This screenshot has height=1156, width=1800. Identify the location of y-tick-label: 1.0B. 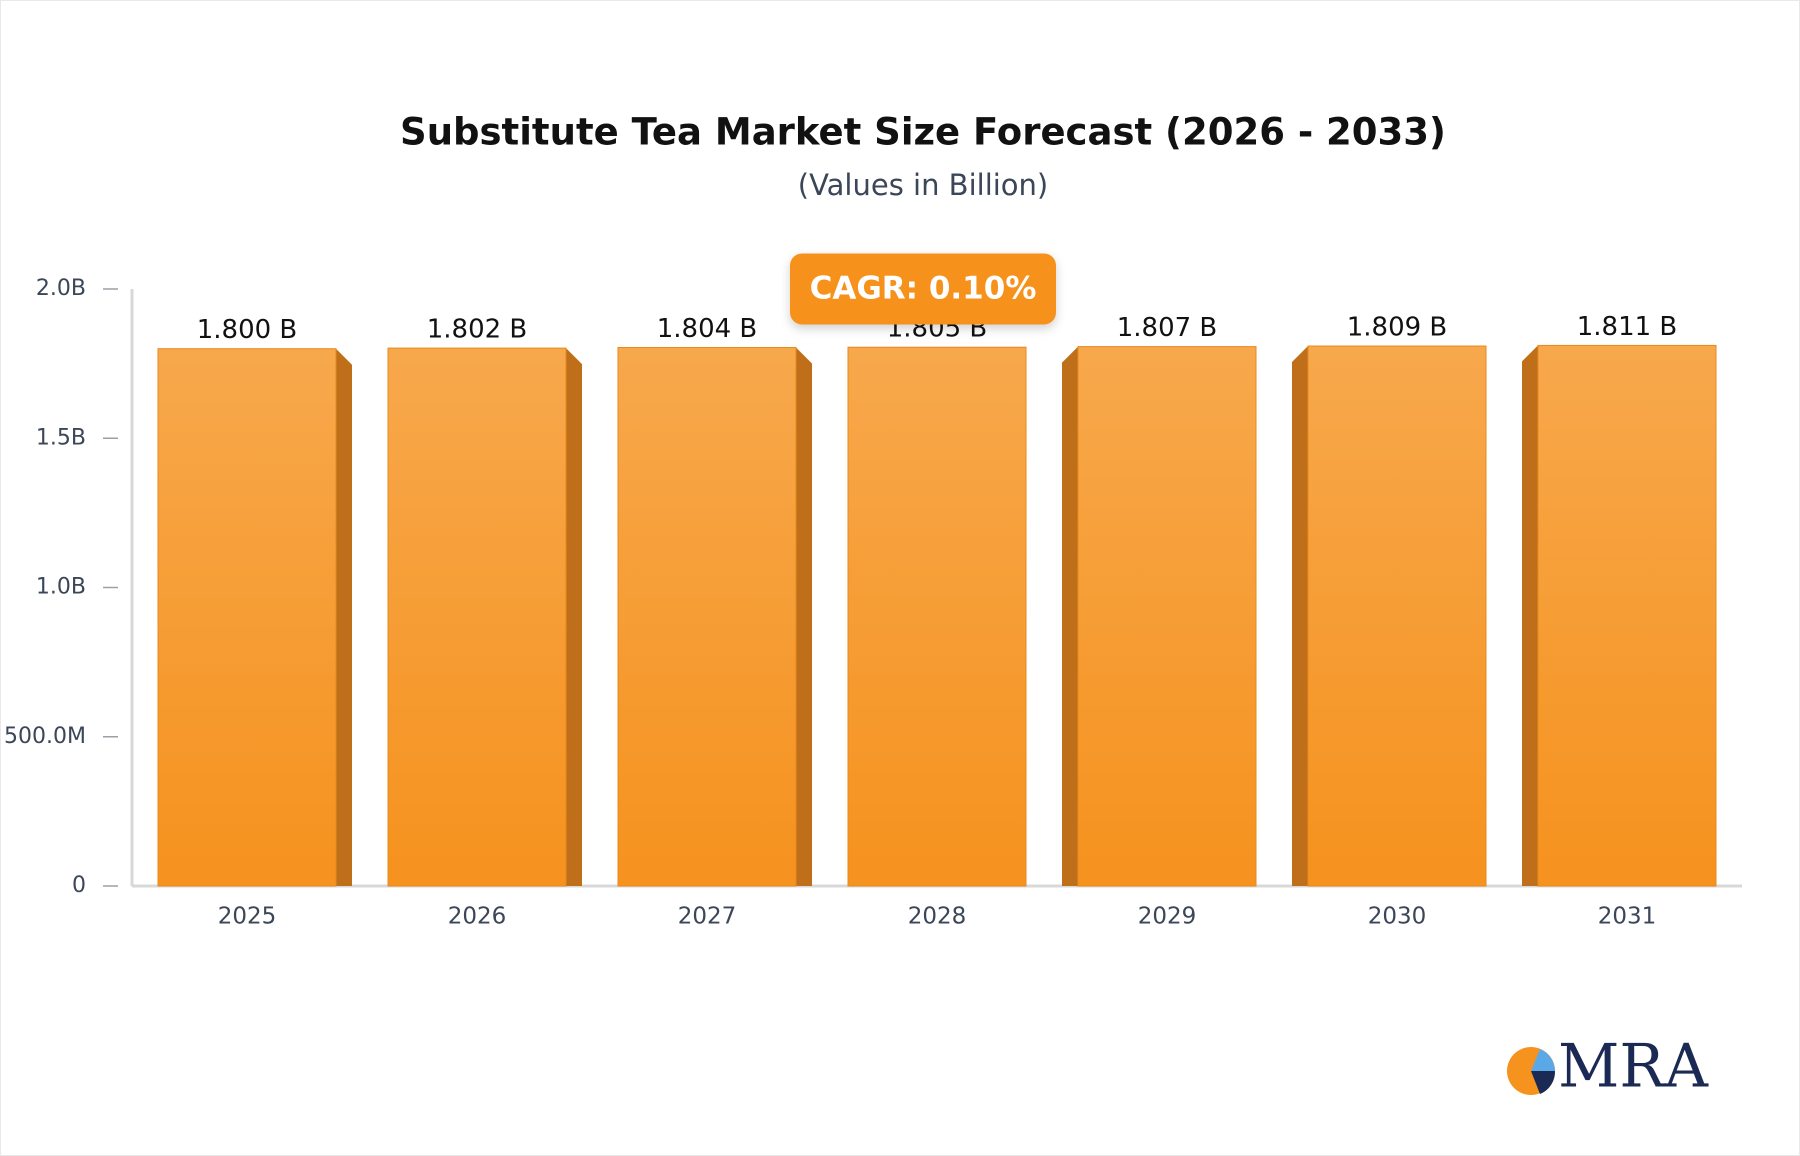
(61, 587).